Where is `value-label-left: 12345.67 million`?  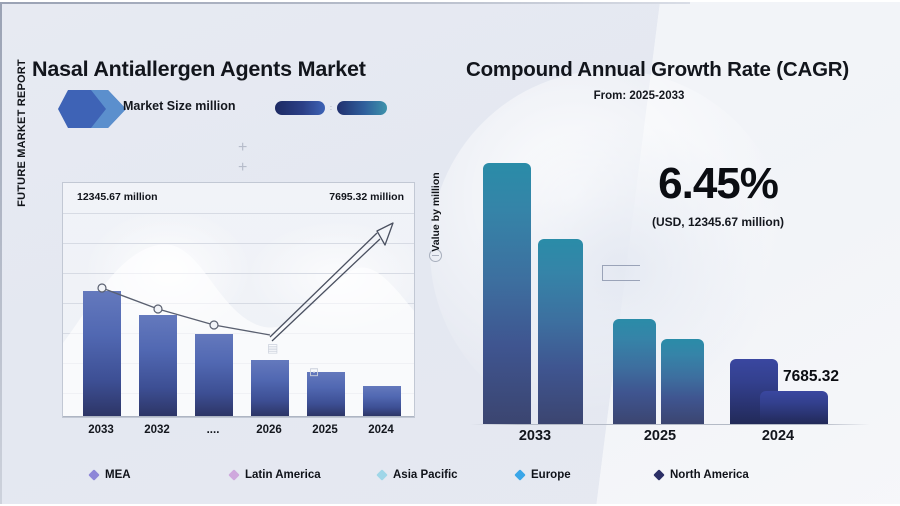
value-label-left: 12345.67 million is located at coordinates (117, 197).